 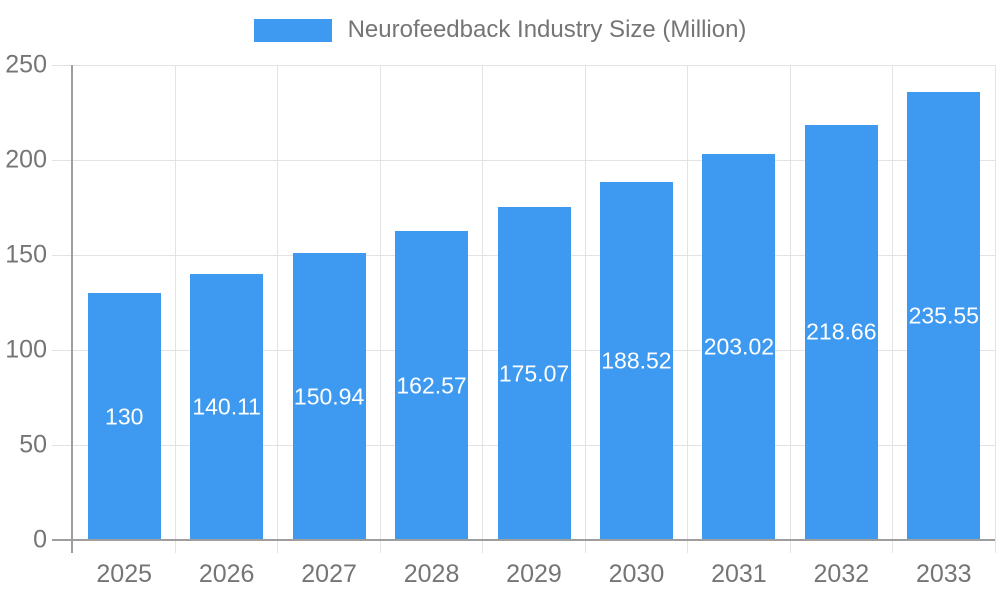 I want to click on bar-value-label: 150.94, so click(x=329, y=396).